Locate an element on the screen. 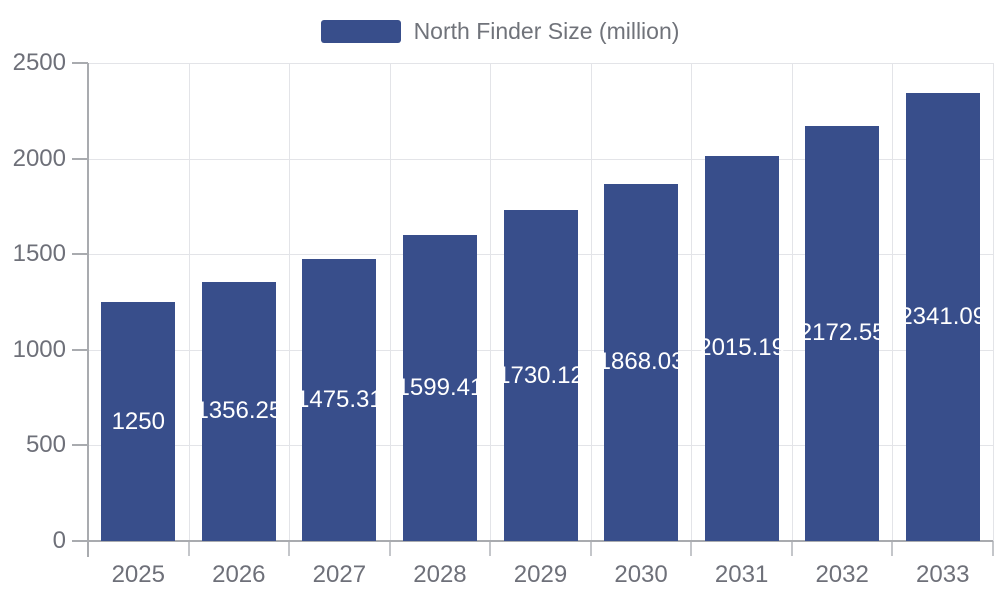 This screenshot has height=600, width=1000. x-axis-label: 2028 is located at coordinates (440, 574).